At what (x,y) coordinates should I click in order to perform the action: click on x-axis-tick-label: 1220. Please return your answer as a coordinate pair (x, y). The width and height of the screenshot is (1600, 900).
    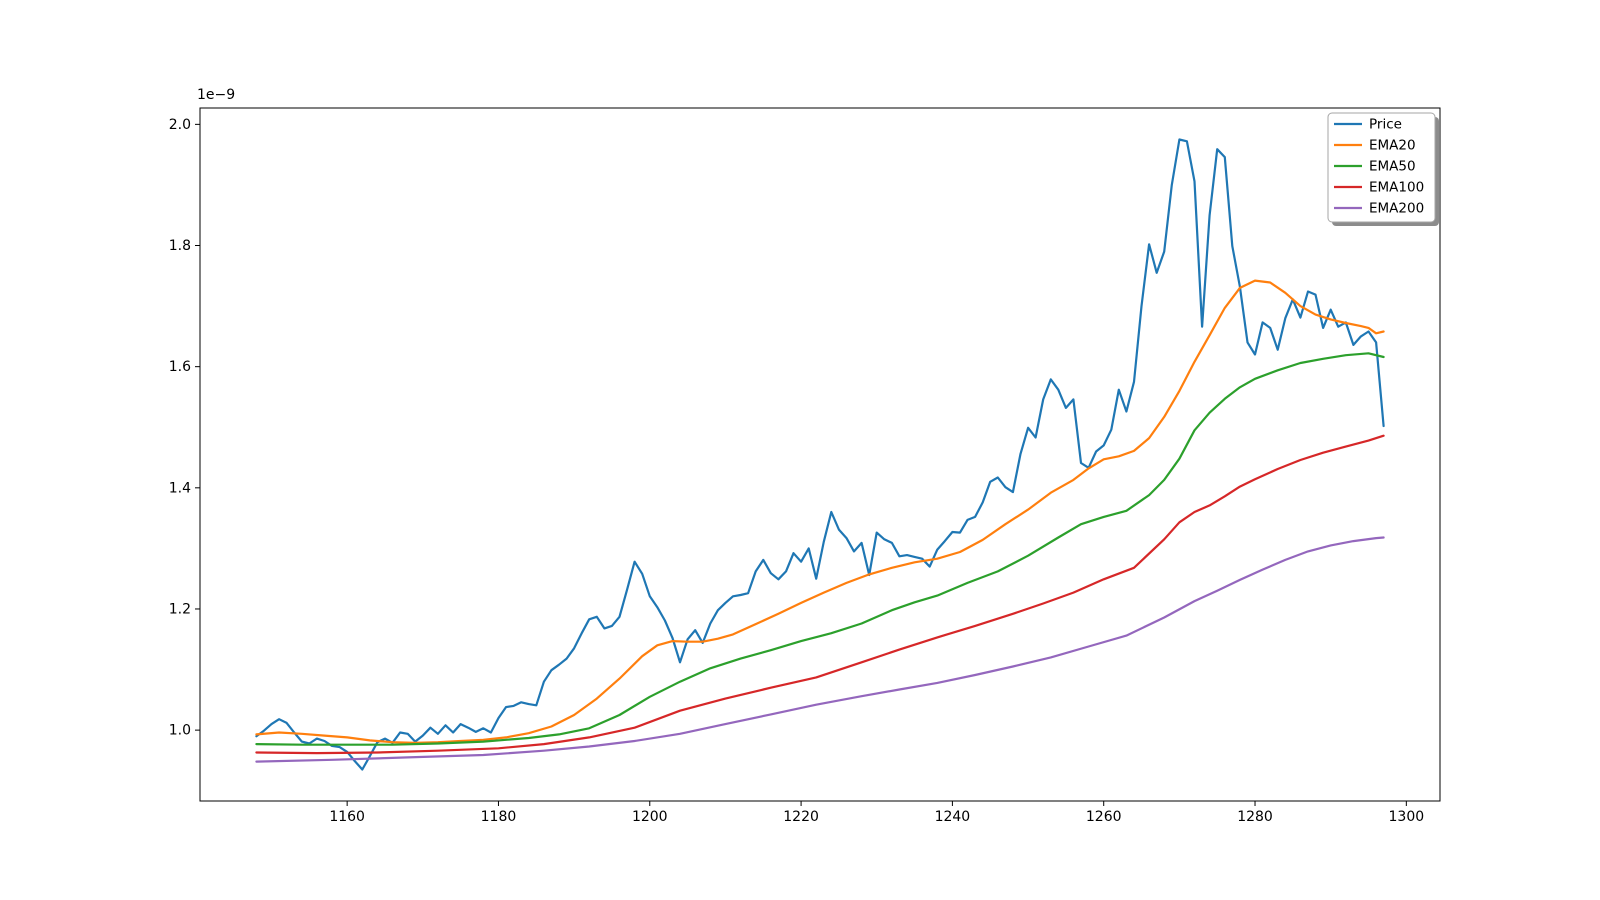
    Looking at the image, I should click on (801, 817).